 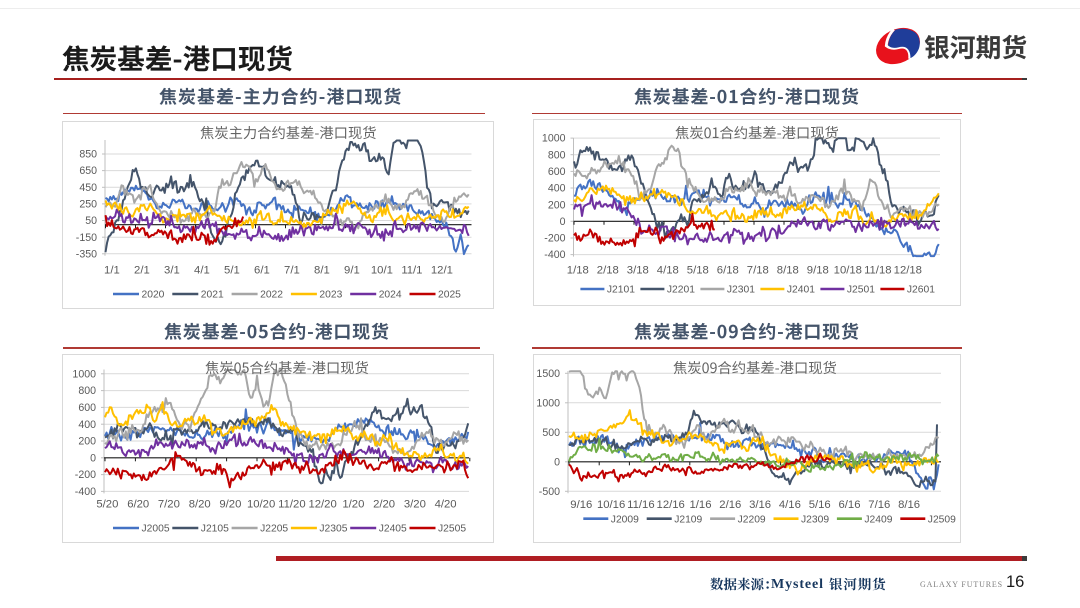 What do you see at coordinates (138, 505) in the screenshot?
I see `svg-text: 6/20` at bounding box center [138, 505].